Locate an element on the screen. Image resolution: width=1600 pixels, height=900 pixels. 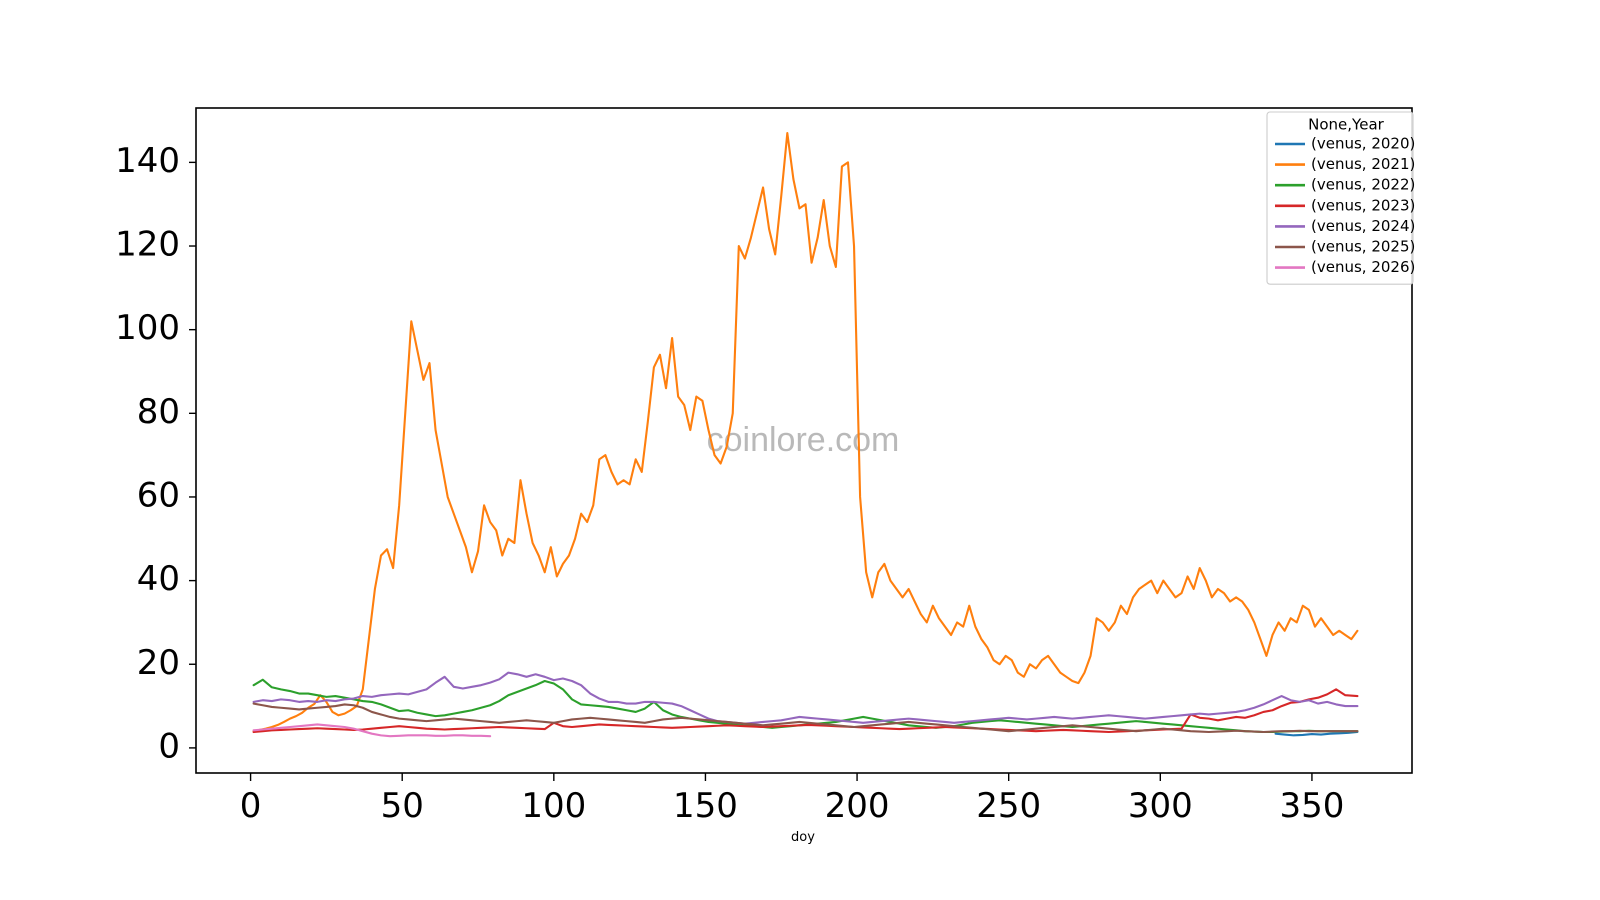
series-line-venus-2025 is located at coordinates (805, 718).